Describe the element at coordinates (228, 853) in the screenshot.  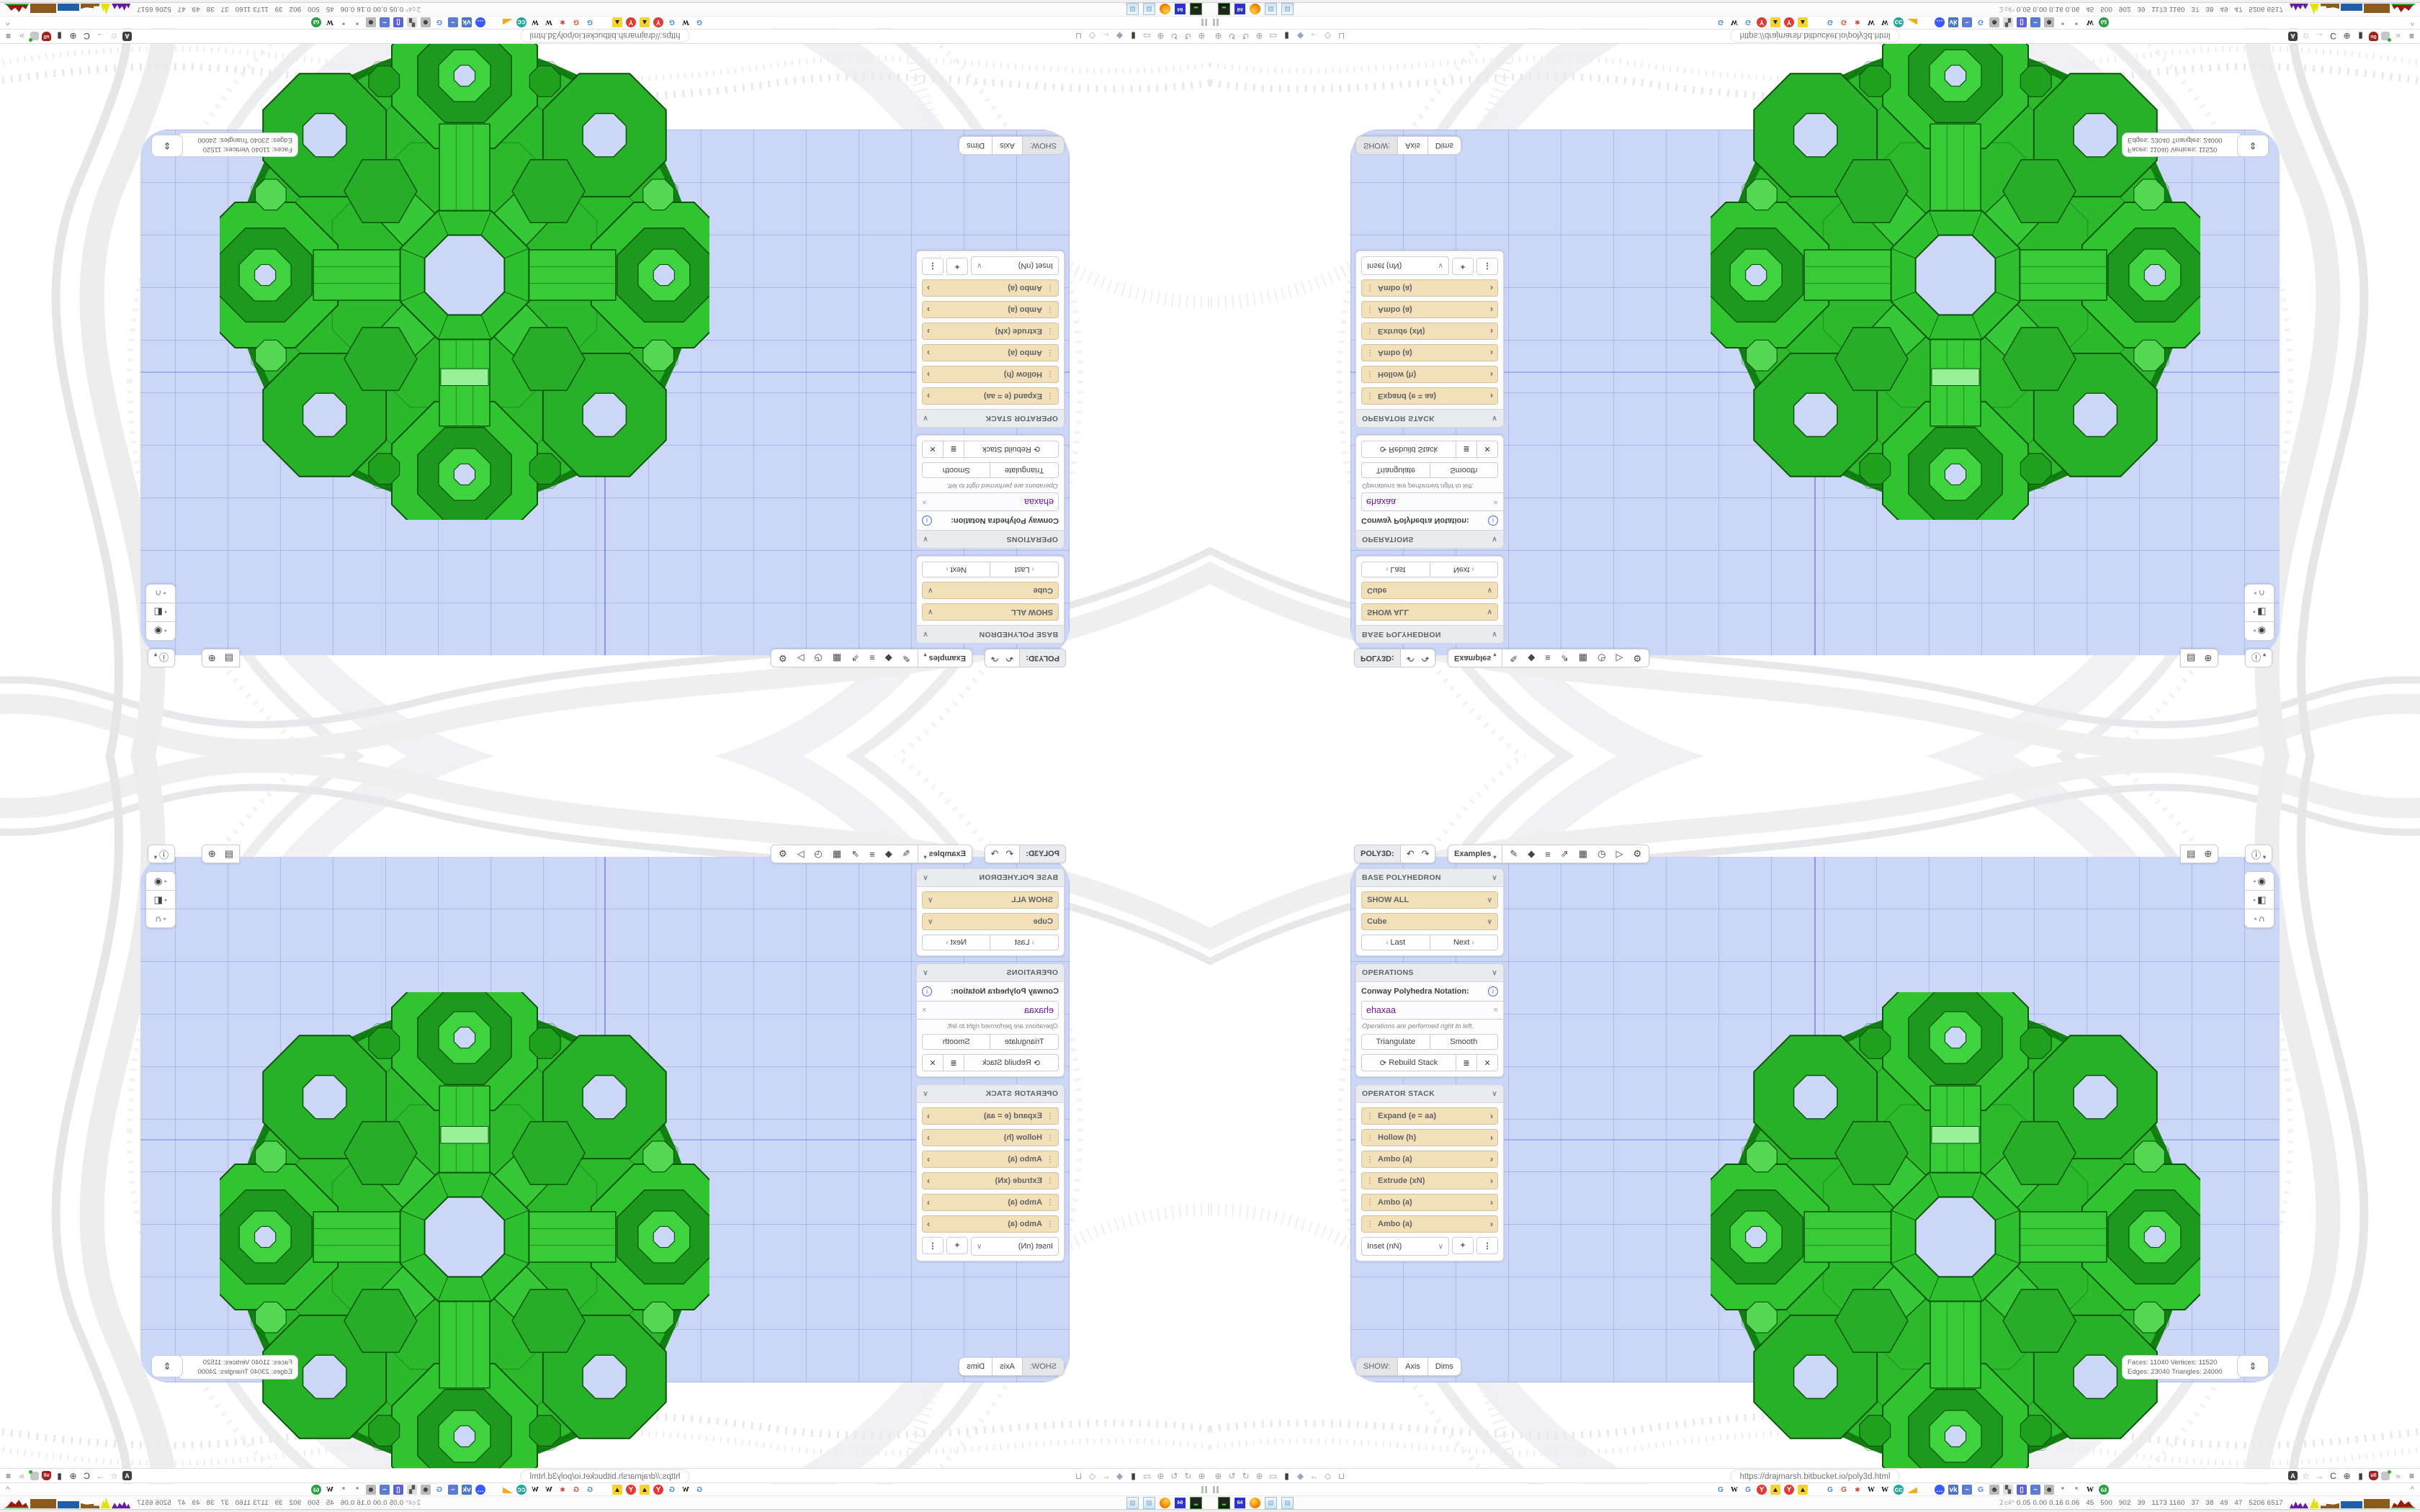
I see `calendar-clock-icon: ▤` at that location.